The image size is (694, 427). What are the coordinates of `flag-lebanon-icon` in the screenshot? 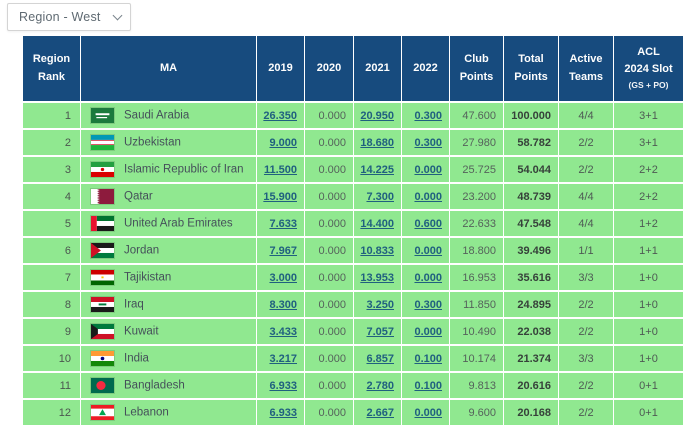 It's located at (102, 412).